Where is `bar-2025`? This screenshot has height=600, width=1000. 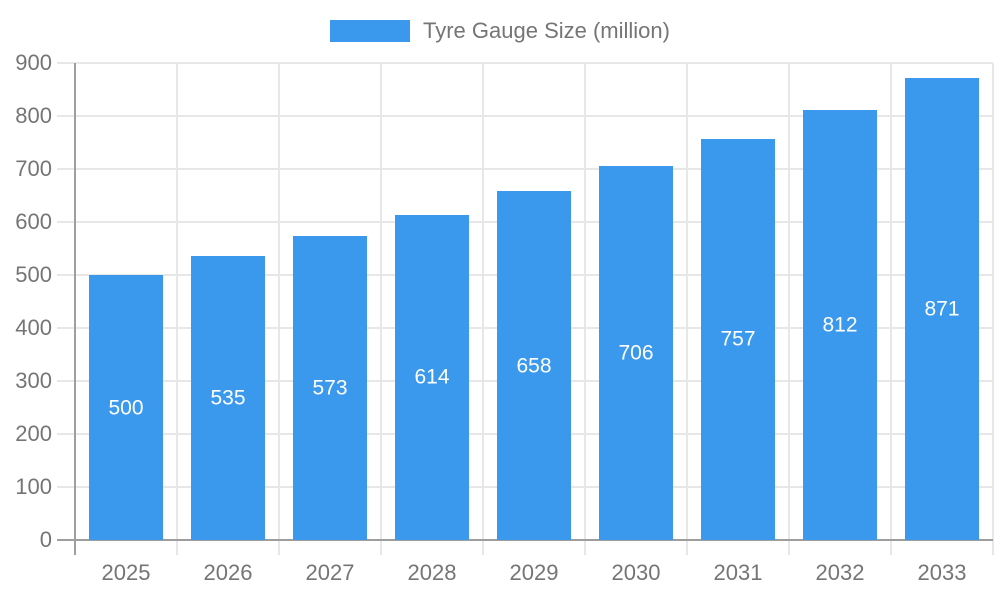 bar-2025 is located at coordinates (126, 407).